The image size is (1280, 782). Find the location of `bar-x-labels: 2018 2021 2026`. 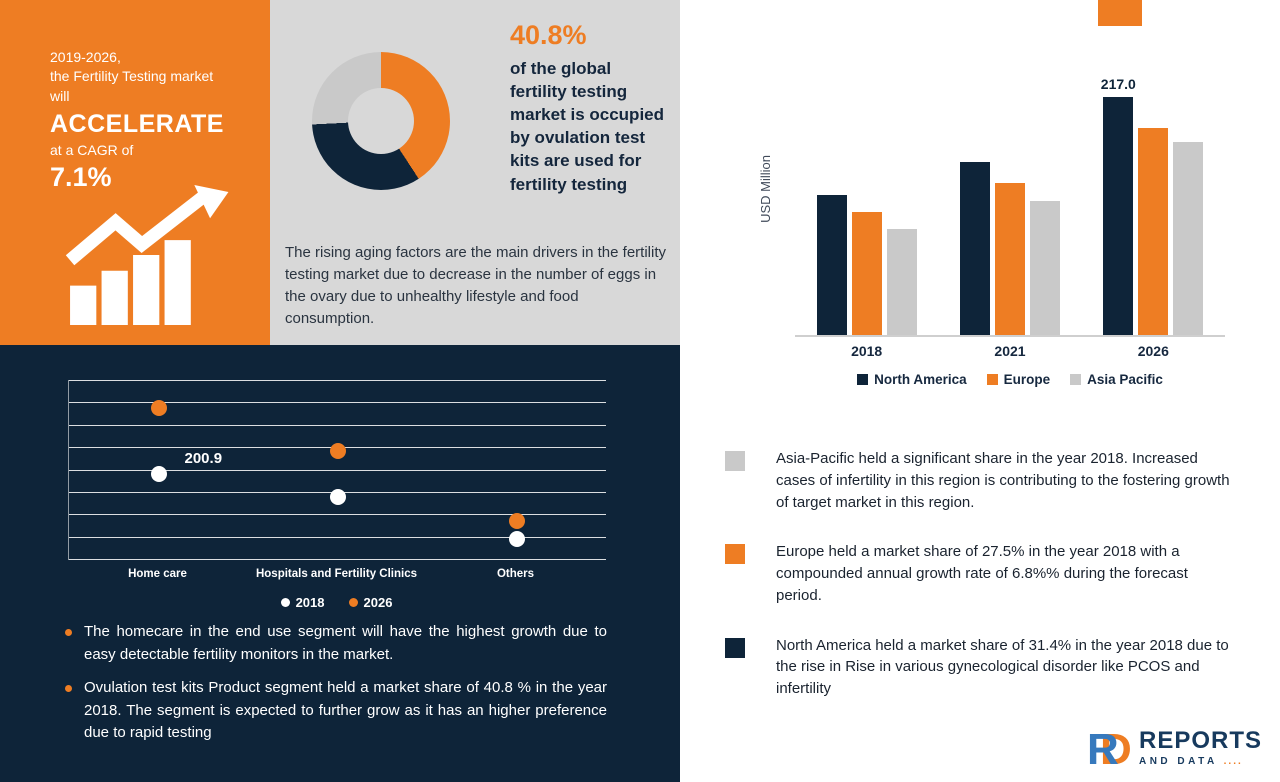

bar-x-labels: 2018 2021 2026 is located at coordinates (1010, 351).